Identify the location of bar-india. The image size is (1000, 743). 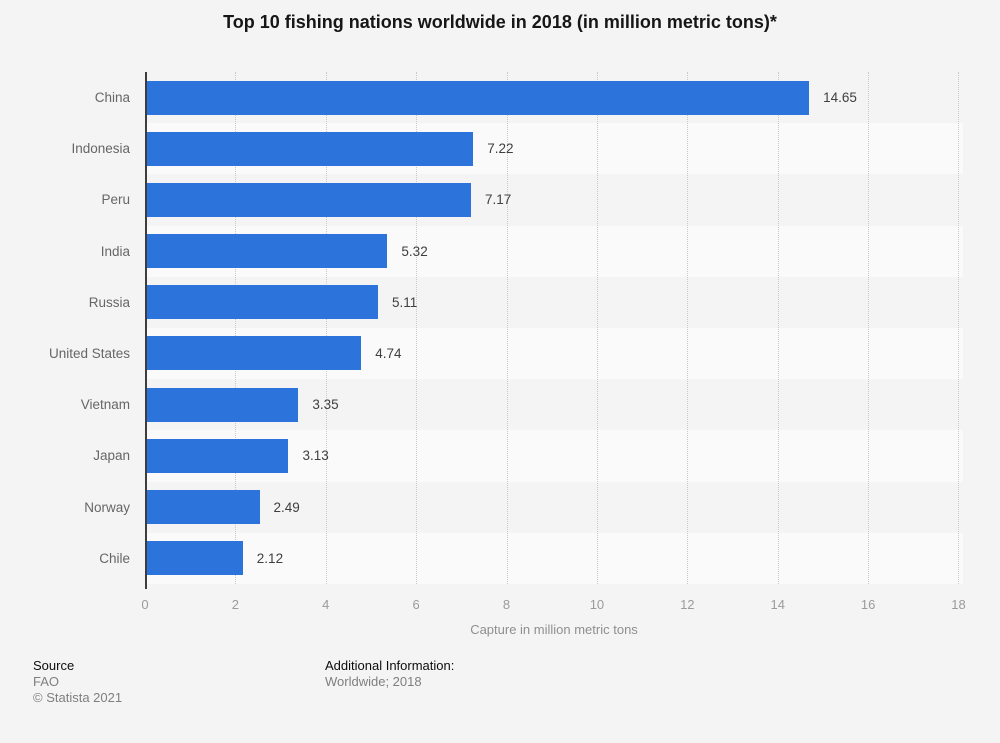
(267, 251).